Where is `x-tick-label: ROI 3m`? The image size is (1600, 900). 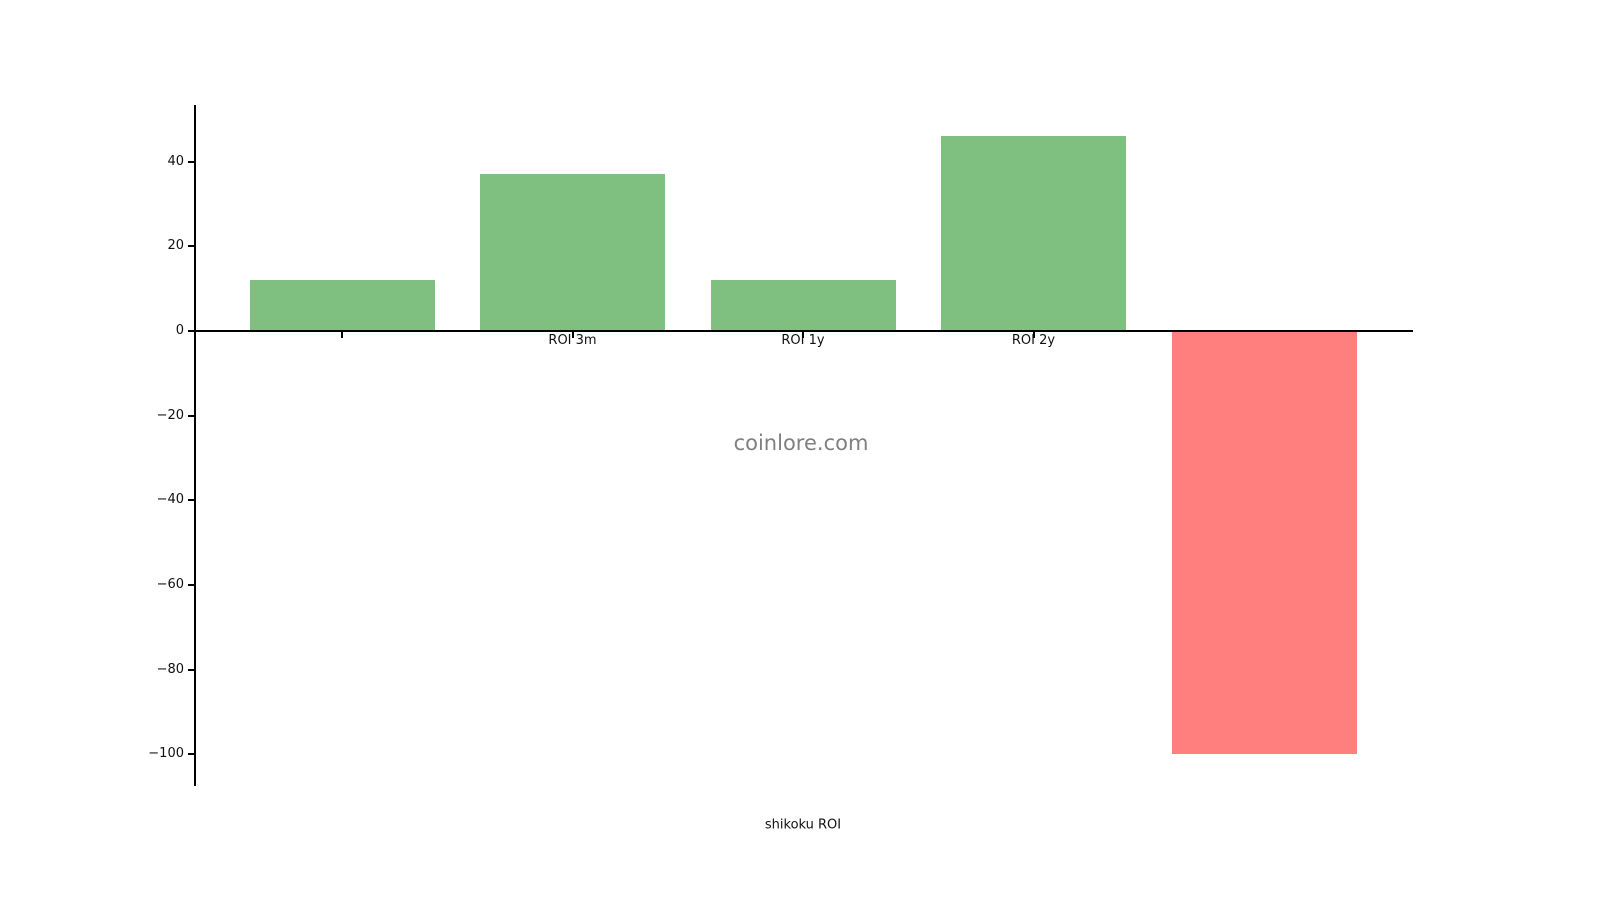
x-tick-label: ROI 3m is located at coordinates (572, 340).